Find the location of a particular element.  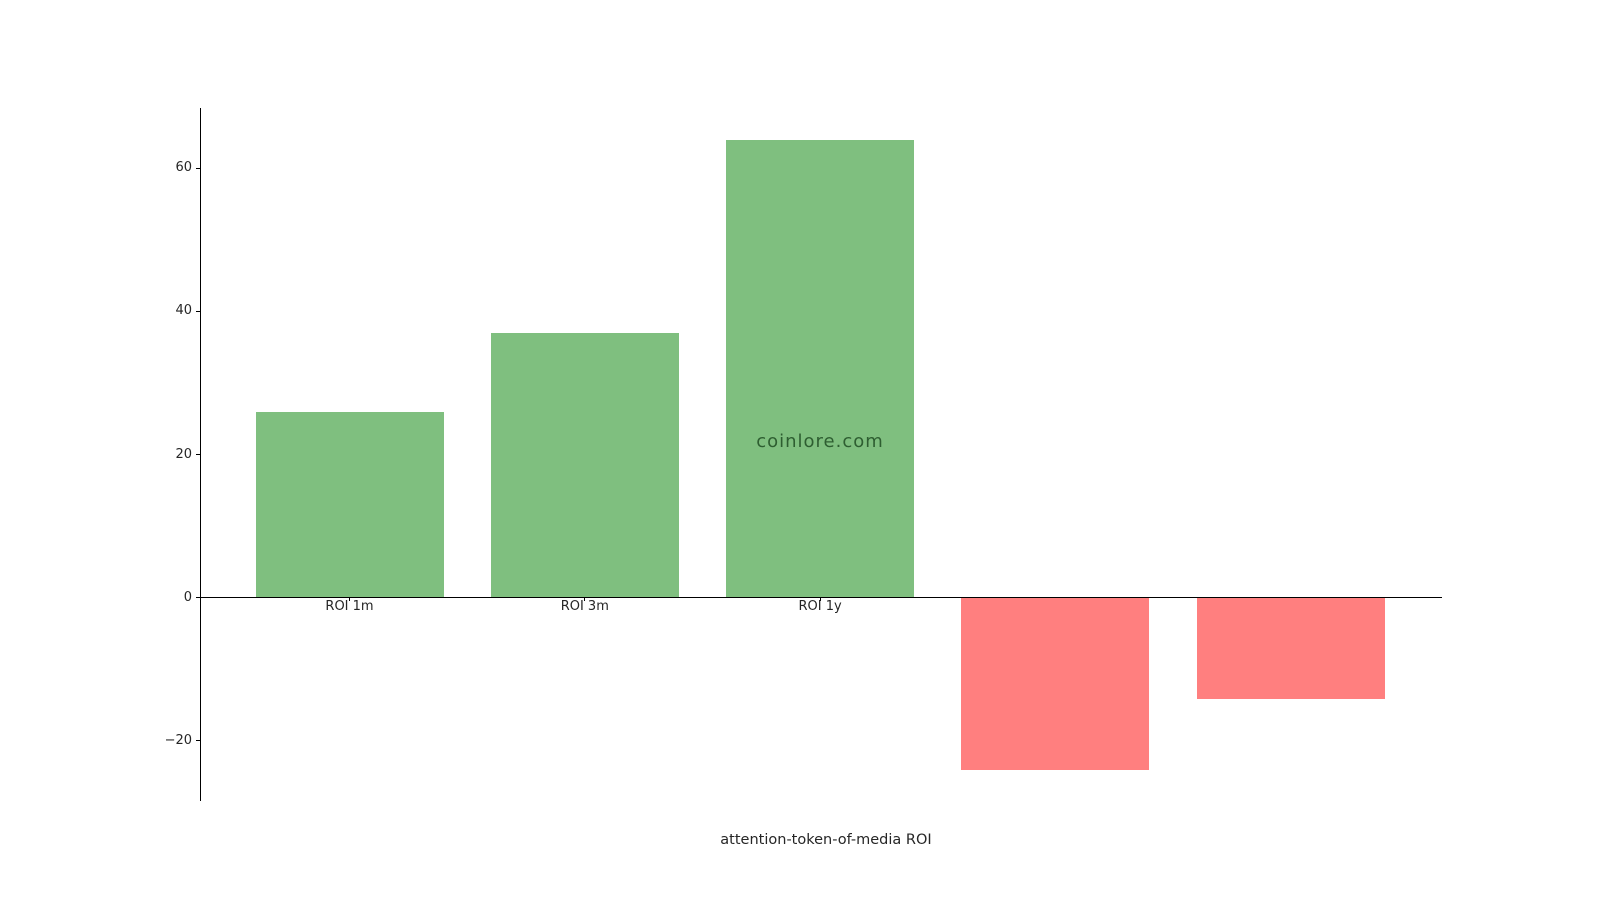

x-tick-label-1: ROI 3m is located at coordinates (584, 606).